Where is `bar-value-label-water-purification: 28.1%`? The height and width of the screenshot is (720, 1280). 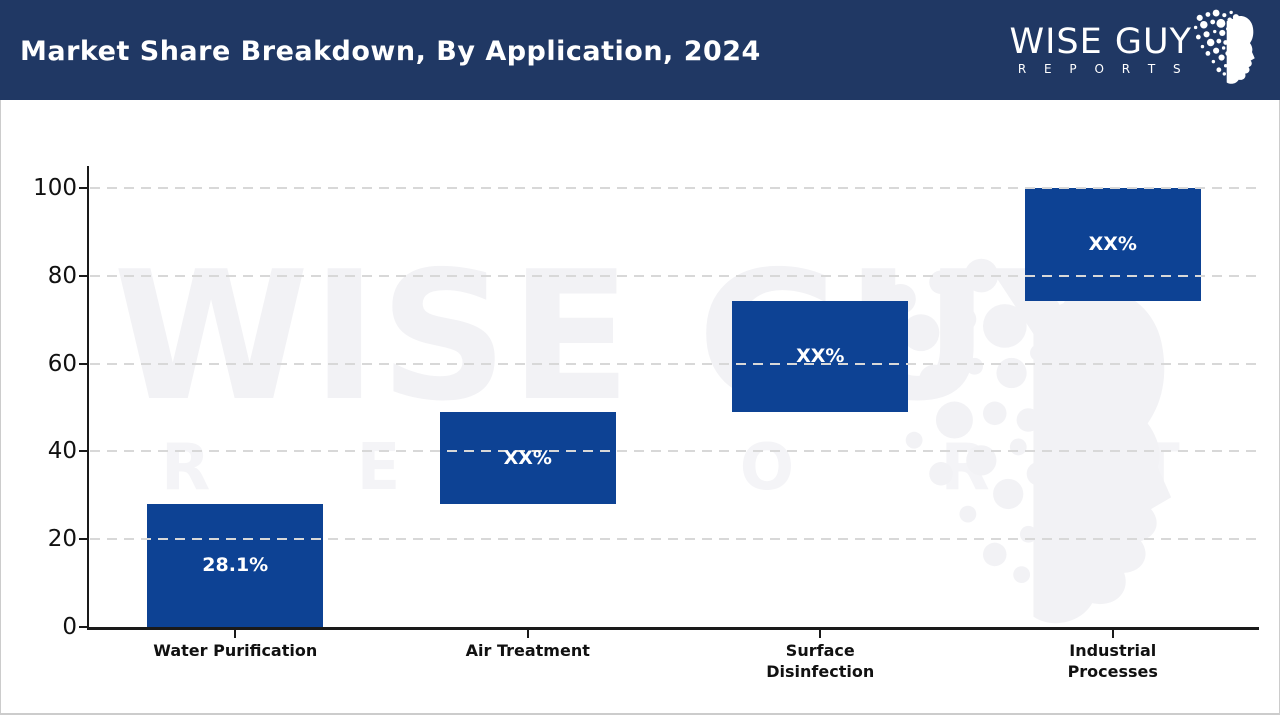 bar-value-label-water-purification: 28.1% is located at coordinates (235, 565).